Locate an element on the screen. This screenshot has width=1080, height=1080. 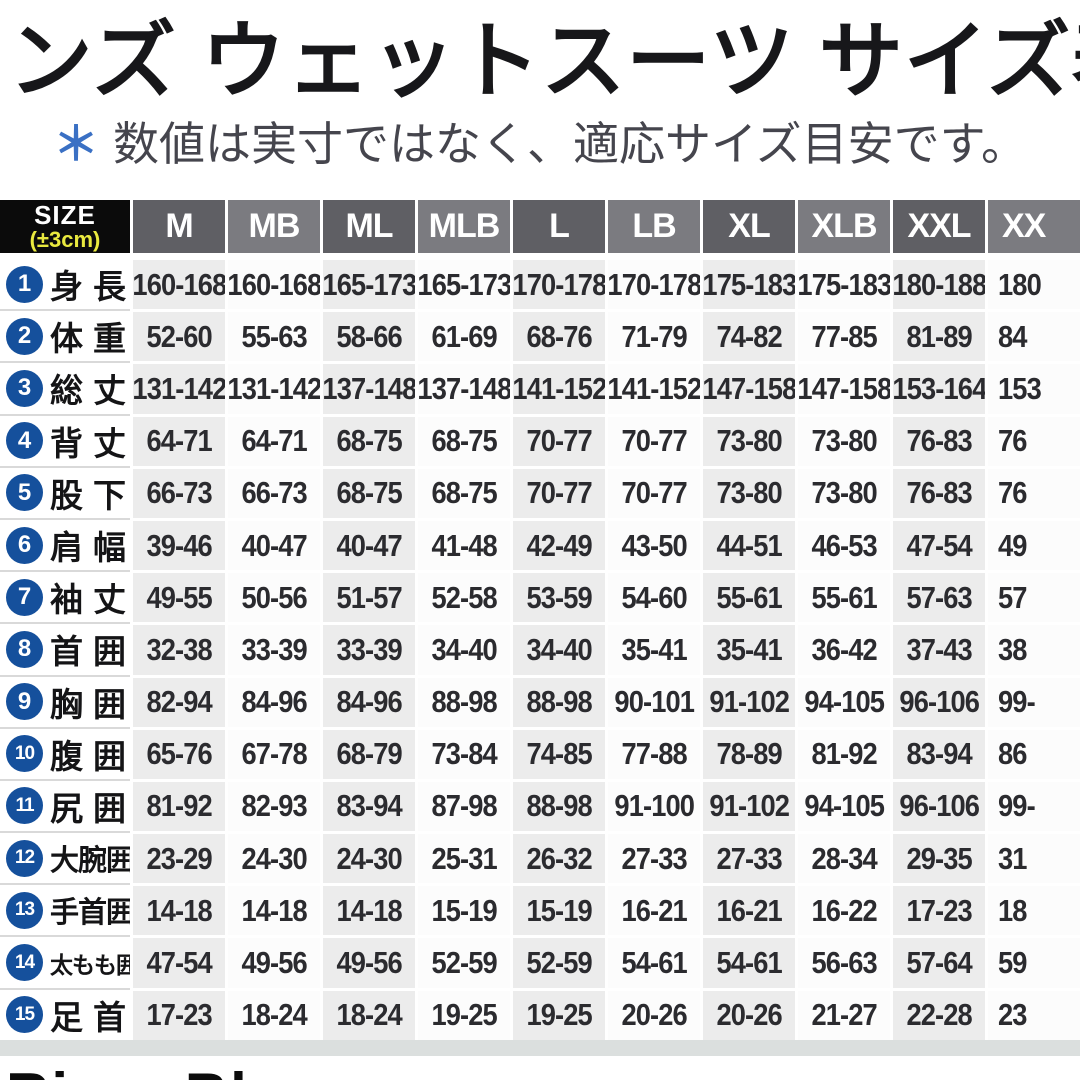
row-label-text: 大腕囲 is located at coordinates (92, 861).